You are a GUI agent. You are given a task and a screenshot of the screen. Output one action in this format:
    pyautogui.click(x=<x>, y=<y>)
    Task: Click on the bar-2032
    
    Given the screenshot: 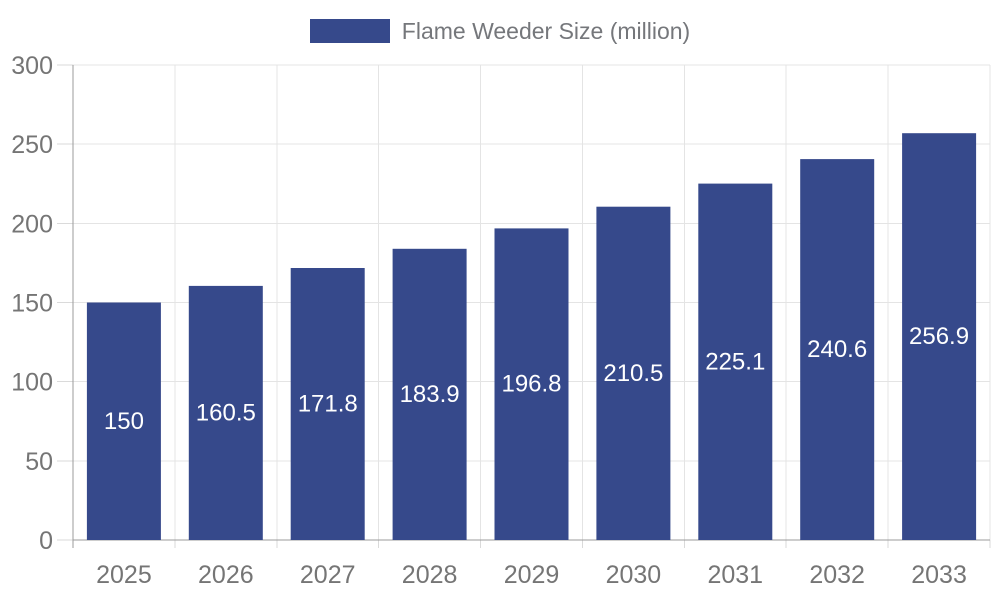 What is the action you would take?
    pyautogui.click(x=837, y=349)
    